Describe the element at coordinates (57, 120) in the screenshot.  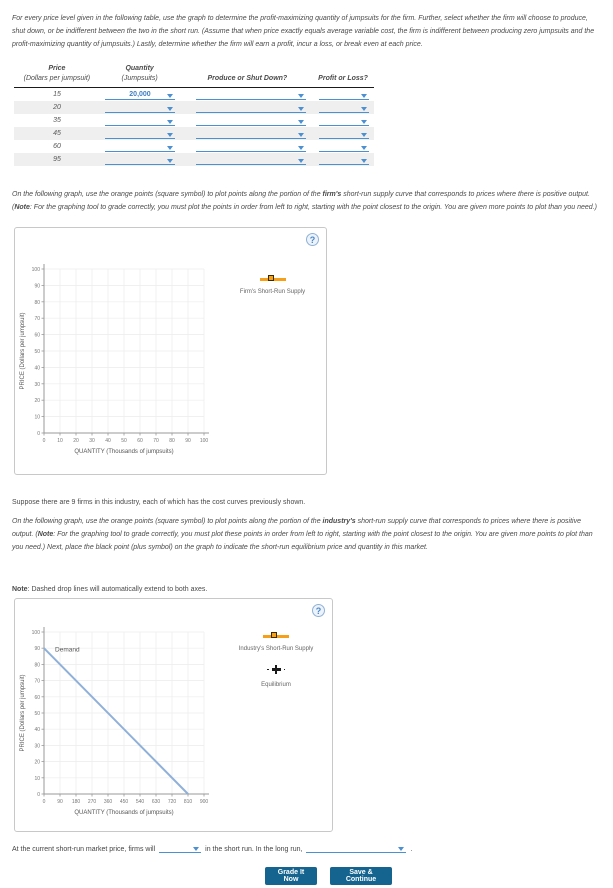
I see `price-value: 35` at that location.